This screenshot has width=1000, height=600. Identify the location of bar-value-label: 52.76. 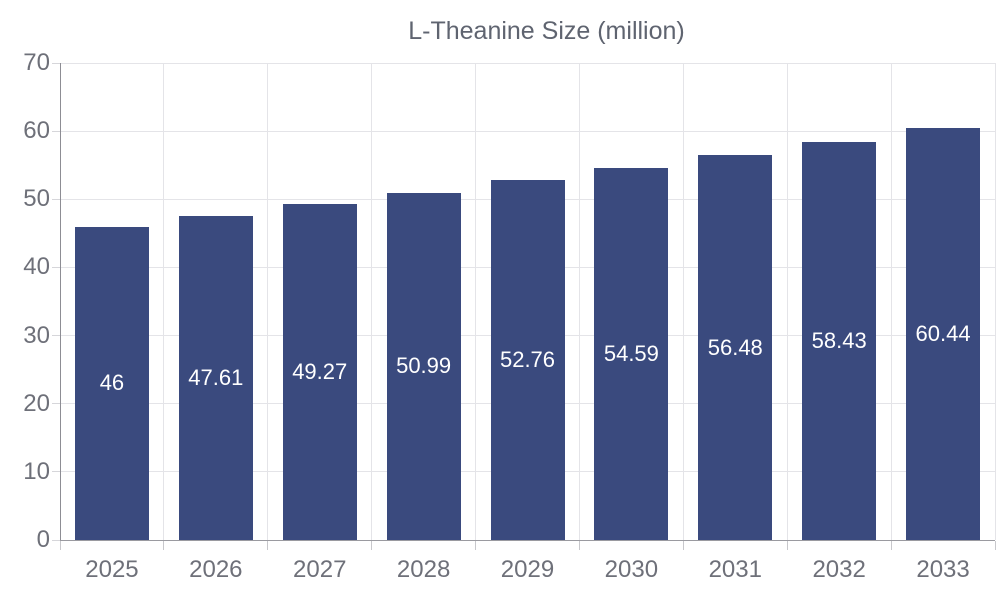
(527, 360).